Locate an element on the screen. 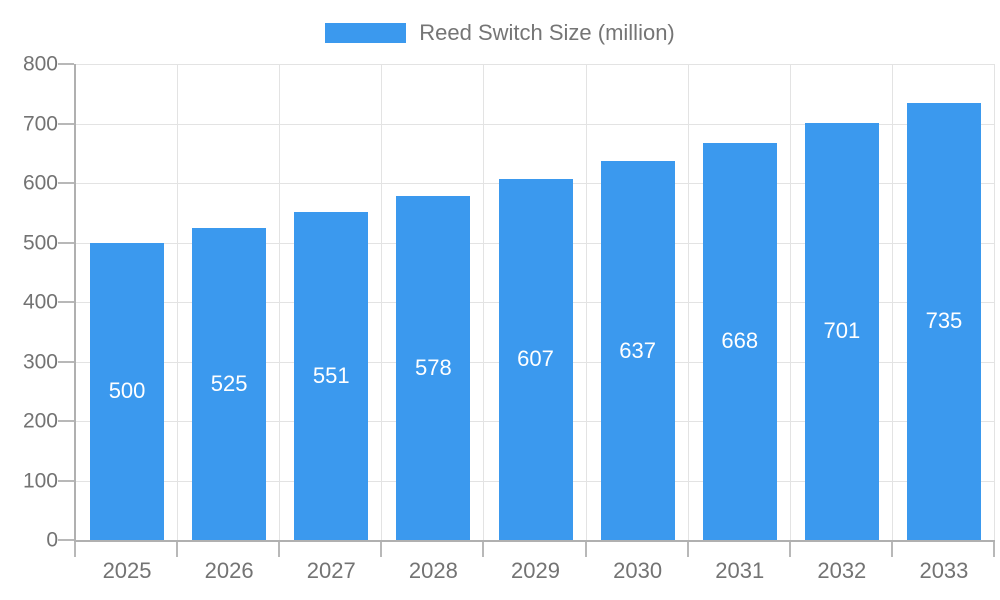 This screenshot has width=1000, height=600. y-axis-label: 600 is located at coordinates (40, 183).